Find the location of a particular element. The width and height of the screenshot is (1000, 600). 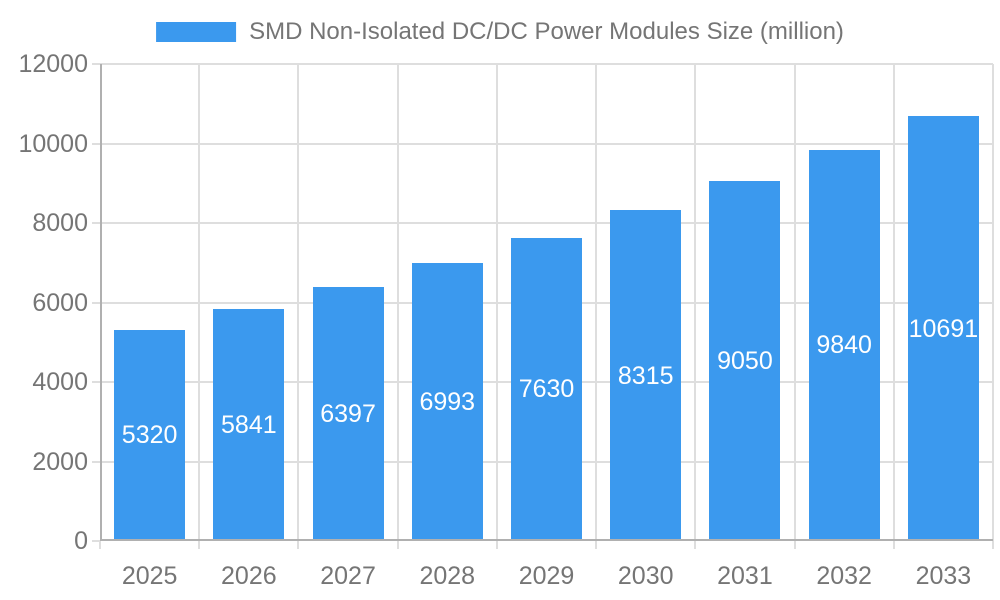

x-axis-label: 2032 is located at coordinates (844, 576).